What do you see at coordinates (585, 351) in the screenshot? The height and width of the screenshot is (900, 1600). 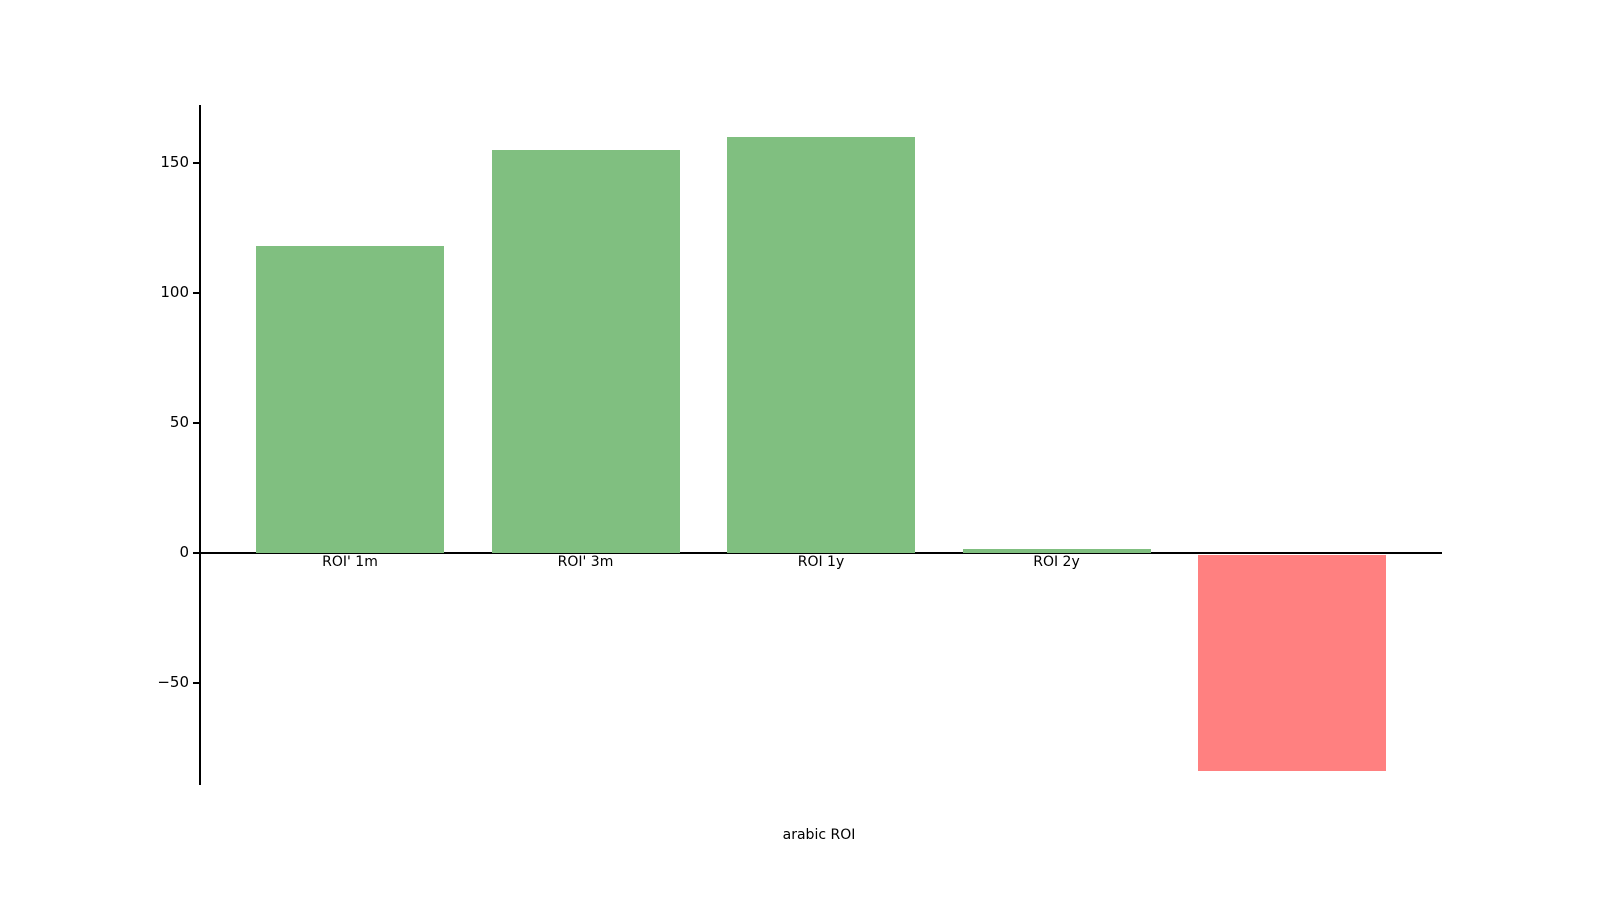 I see `bar-roi-3m` at bounding box center [585, 351].